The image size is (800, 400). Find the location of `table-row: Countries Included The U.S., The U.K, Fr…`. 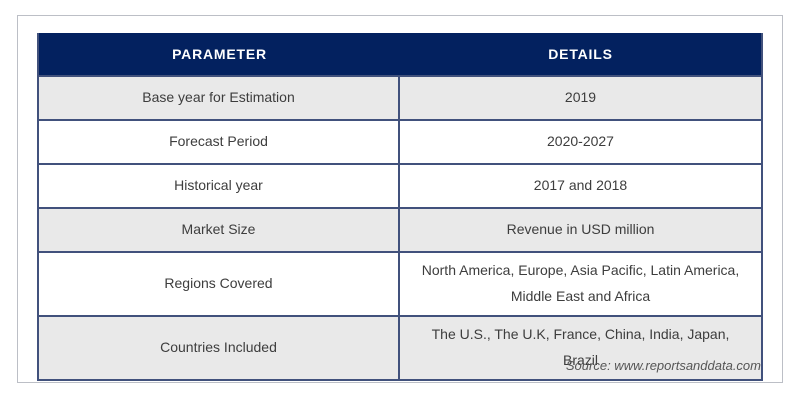

table-row: Countries Included The U.S., The U.K, Fr… is located at coordinates (400, 346).